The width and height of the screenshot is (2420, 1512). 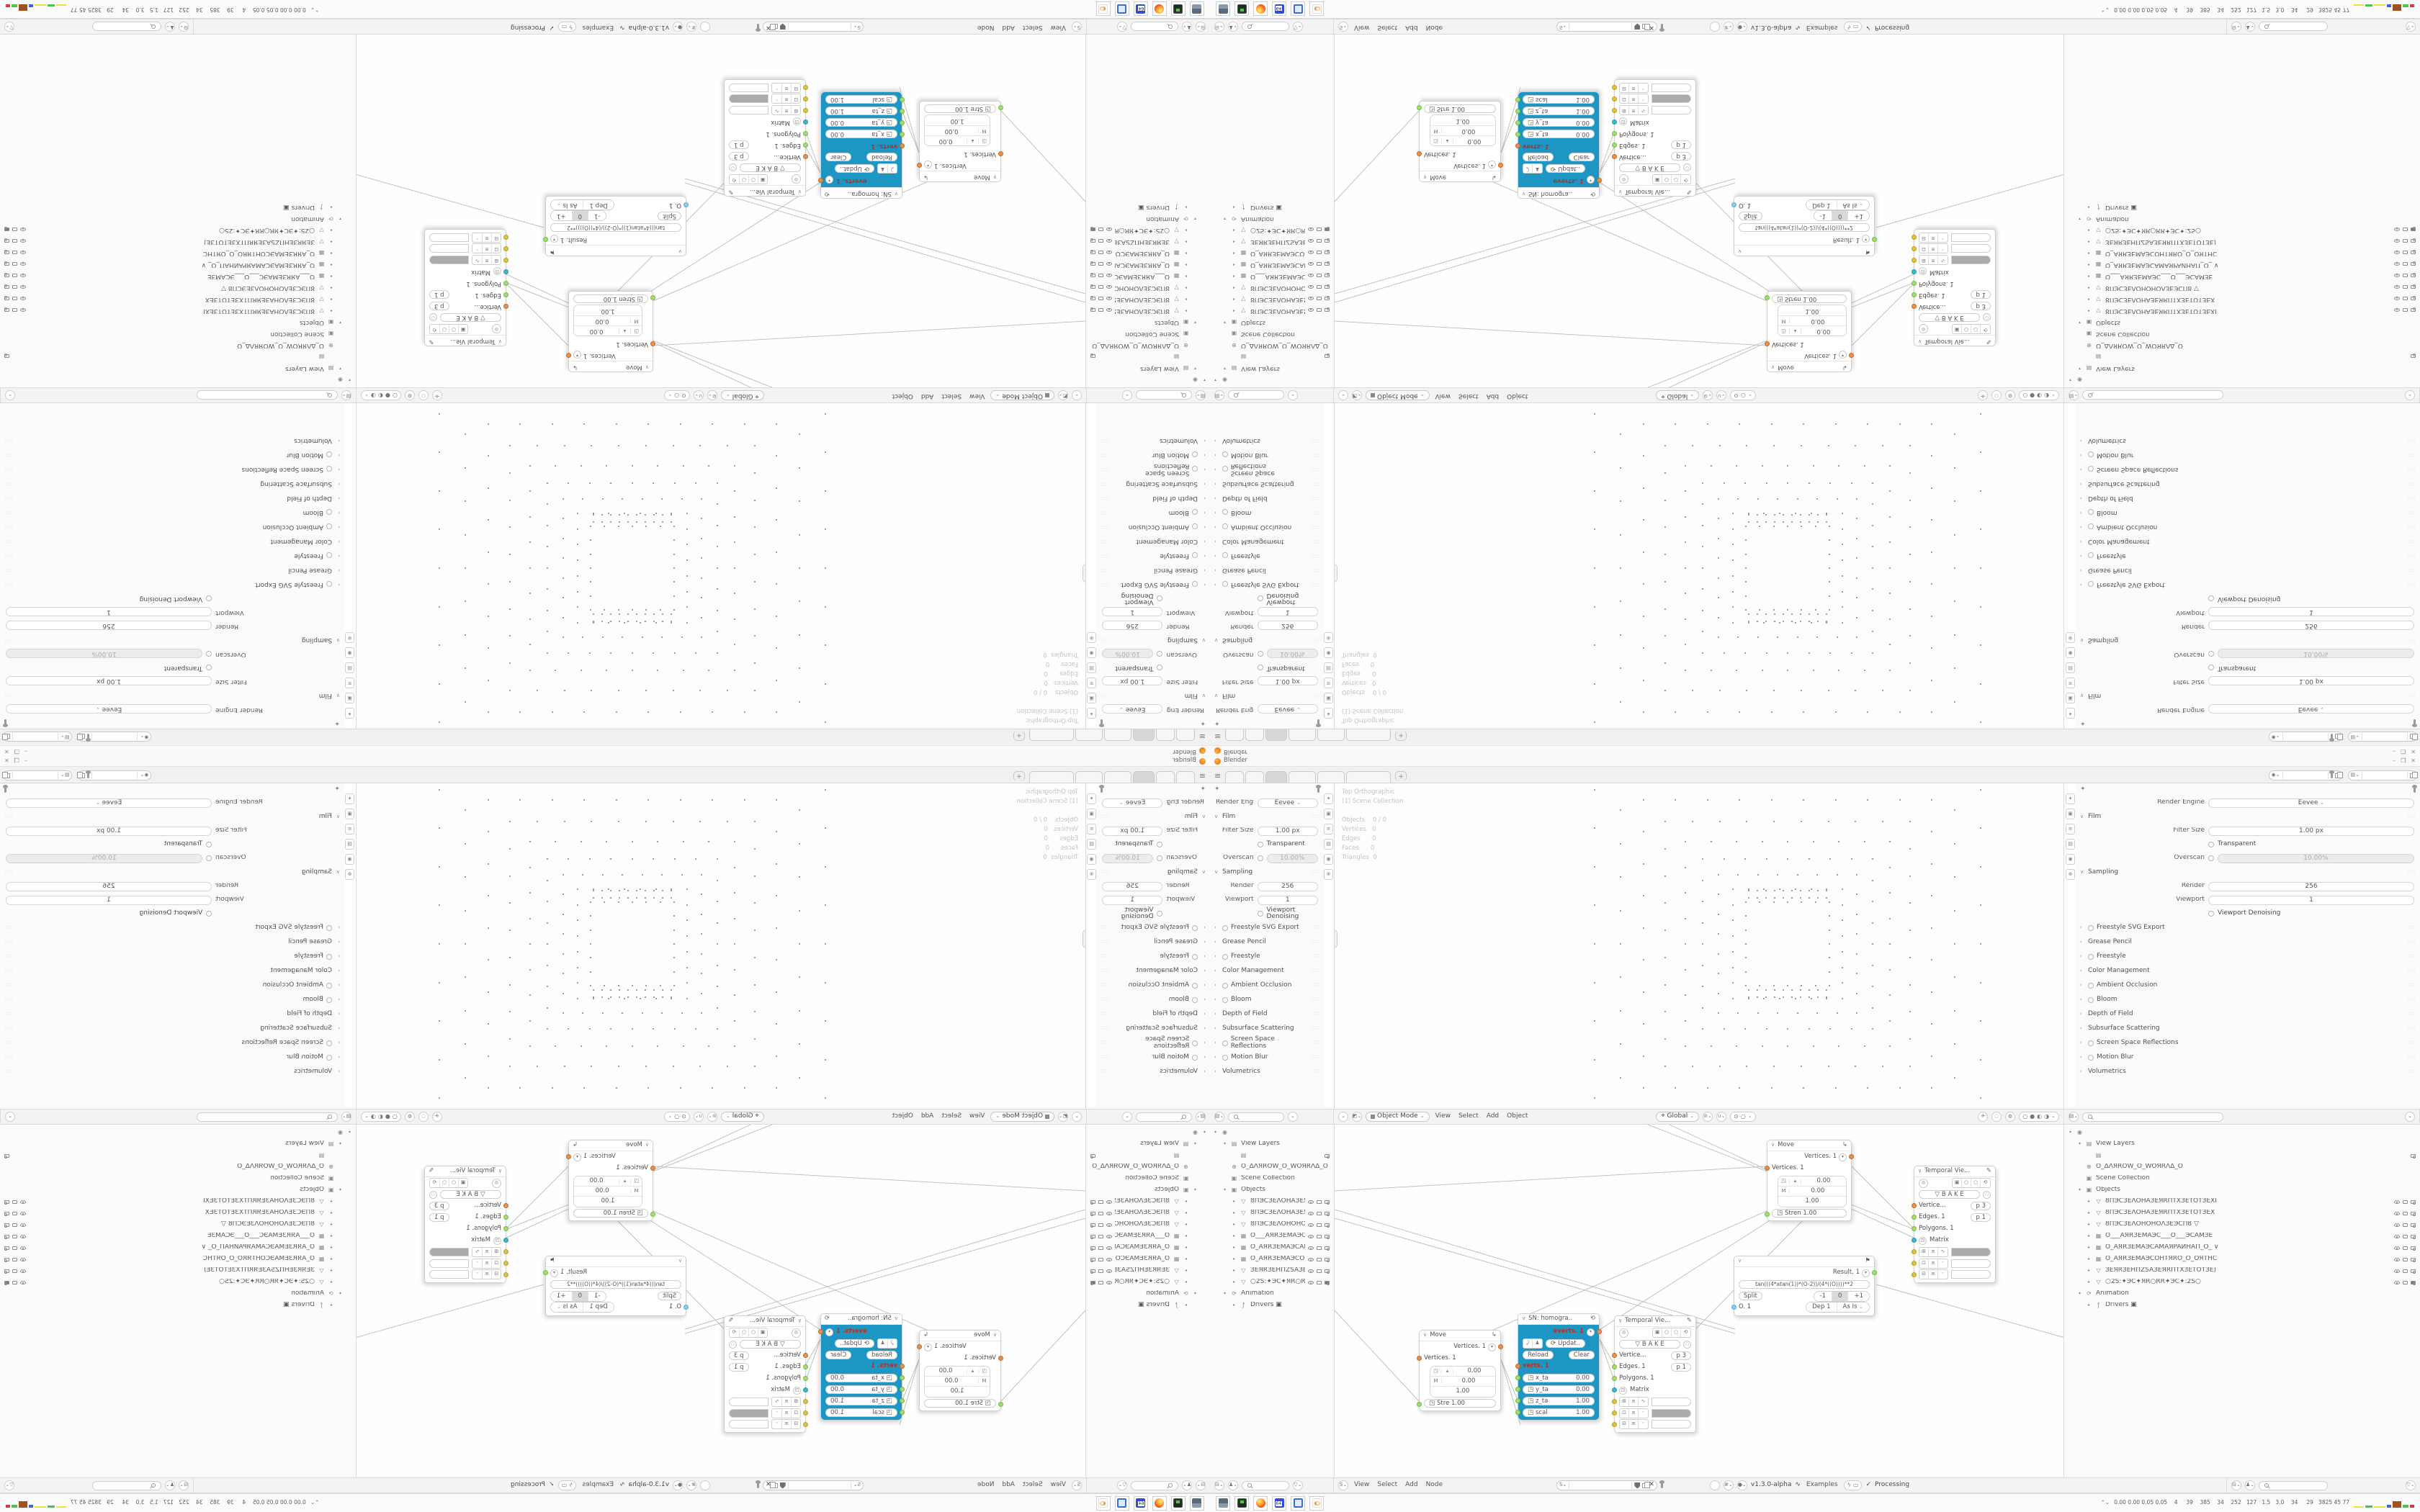 What do you see at coordinates (1601, 26) in the screenshot?
I see `node-tree-name-field` at bounding box center [1601, 26].